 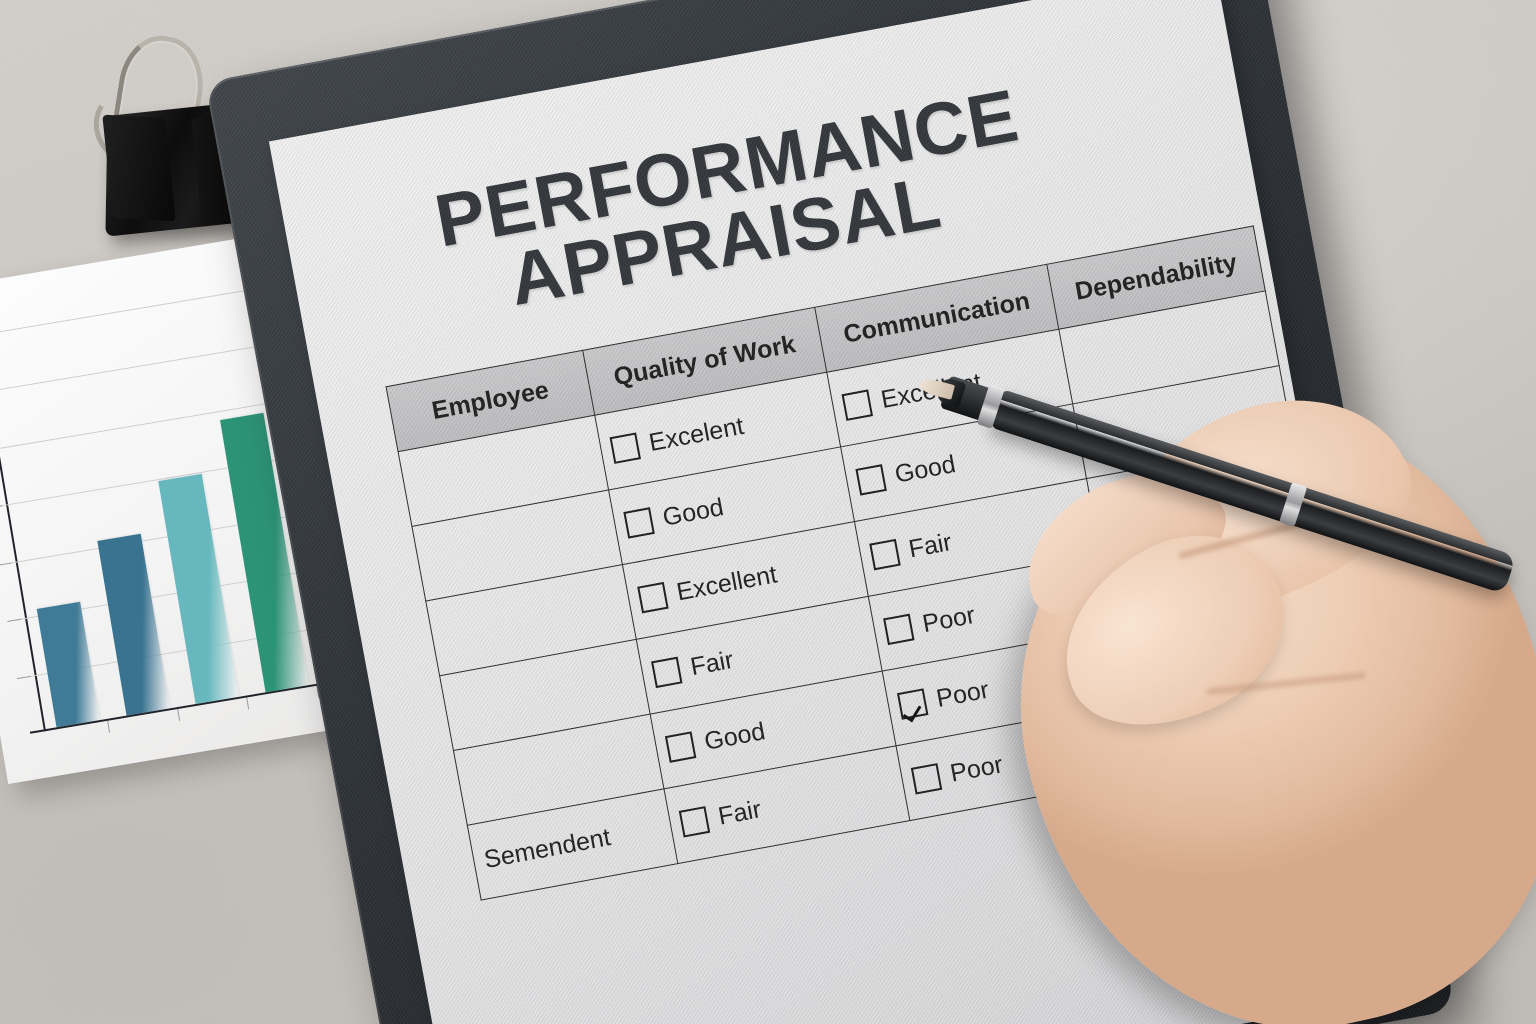 I want to click on quality-of-work-label: Excelent, so click(x=696, y=434).